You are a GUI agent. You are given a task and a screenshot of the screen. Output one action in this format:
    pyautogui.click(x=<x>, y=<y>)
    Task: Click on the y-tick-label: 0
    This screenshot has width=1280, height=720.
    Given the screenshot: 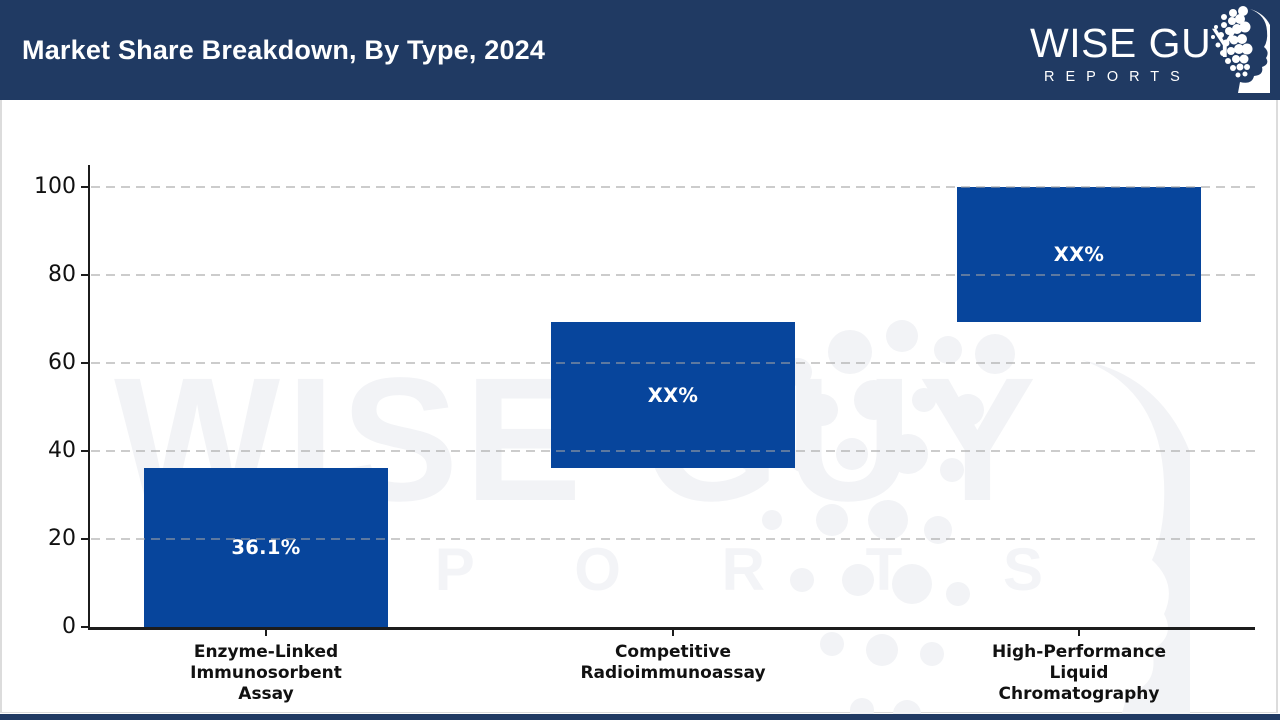 What is the action you would take?
    pyautogui.click(x=69, y=626)
    